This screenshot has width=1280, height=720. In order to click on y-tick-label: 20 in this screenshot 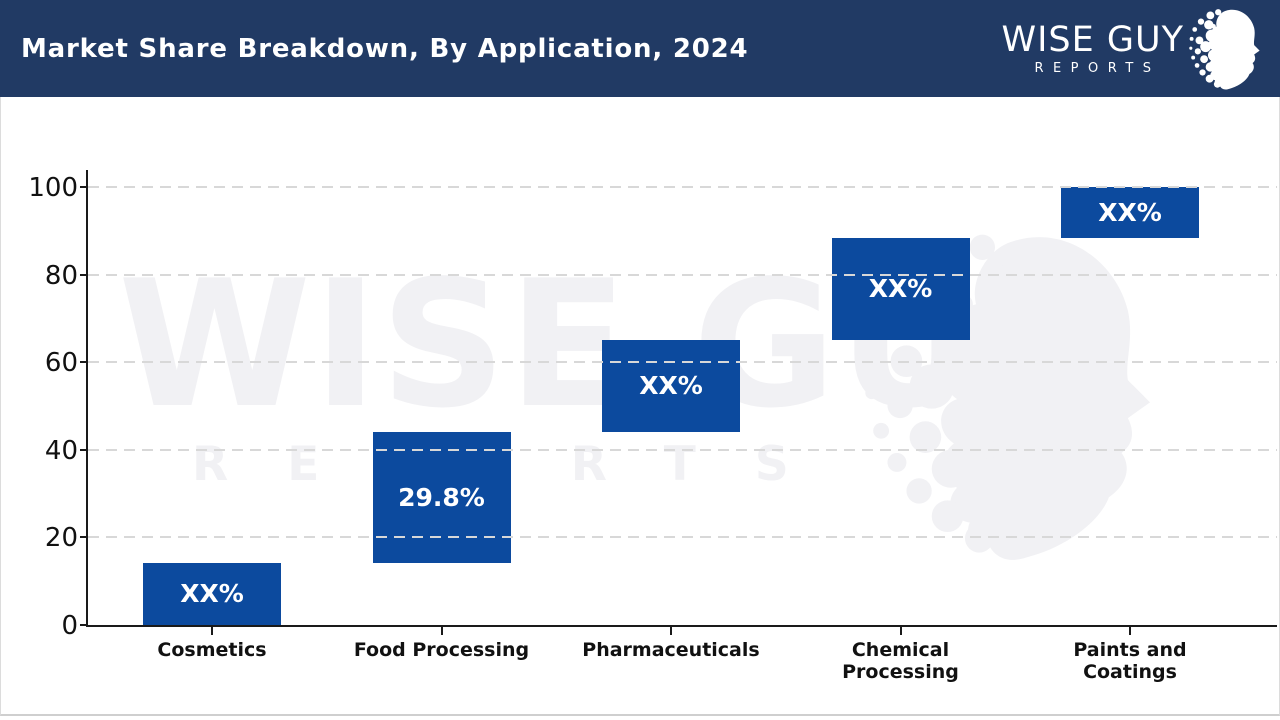, I will do `click(61, 538)`.